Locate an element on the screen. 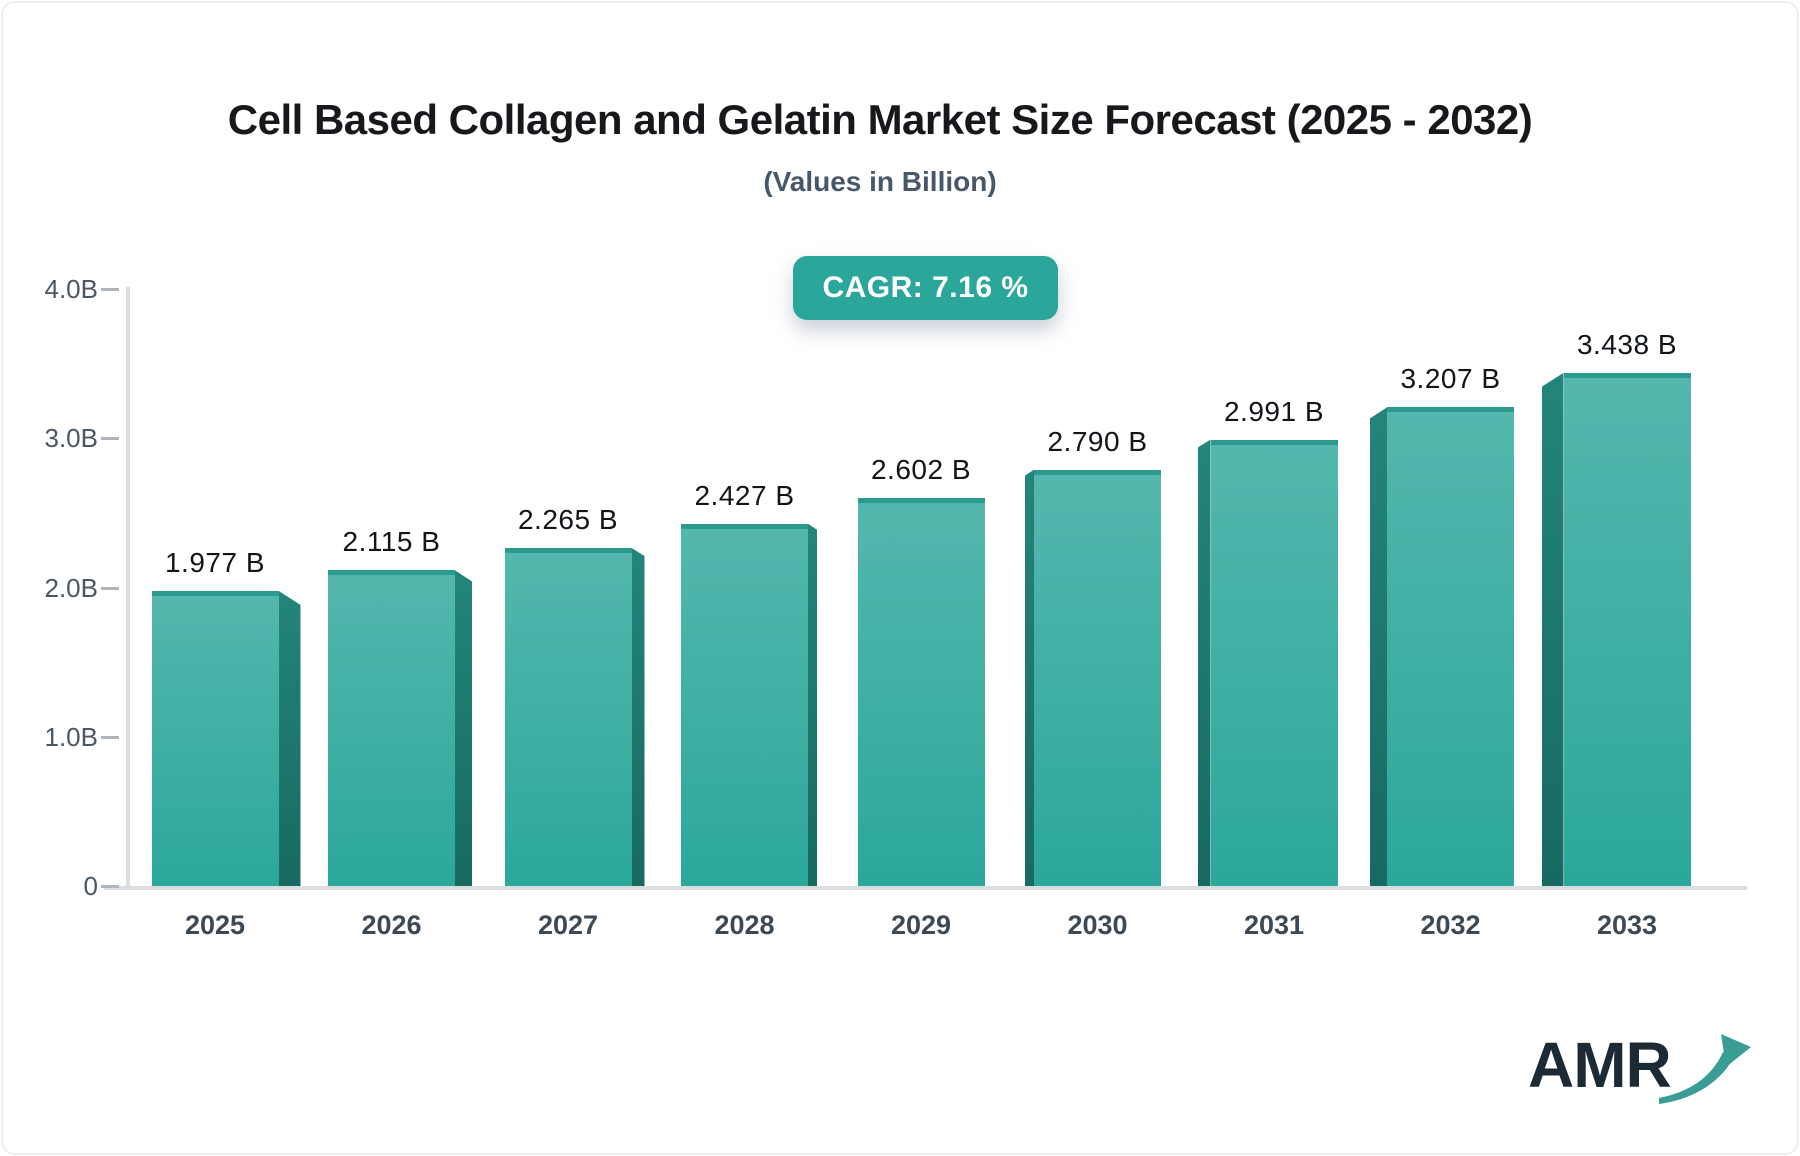  x-axis-label: 2027 is located at coordinates (568, 925).